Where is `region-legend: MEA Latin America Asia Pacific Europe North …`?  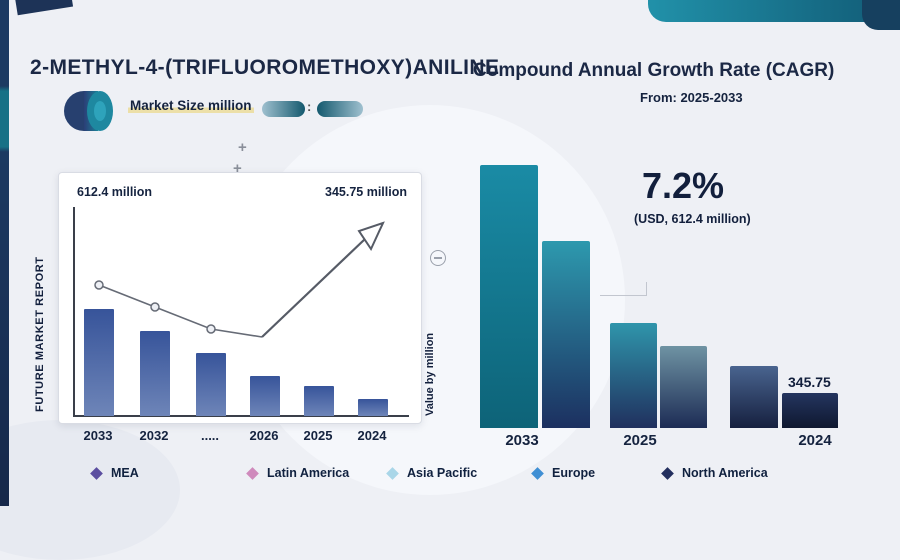 region-legend: MEA Latin America Asia Pacific Europe North … is located at coordinates (450, 476).